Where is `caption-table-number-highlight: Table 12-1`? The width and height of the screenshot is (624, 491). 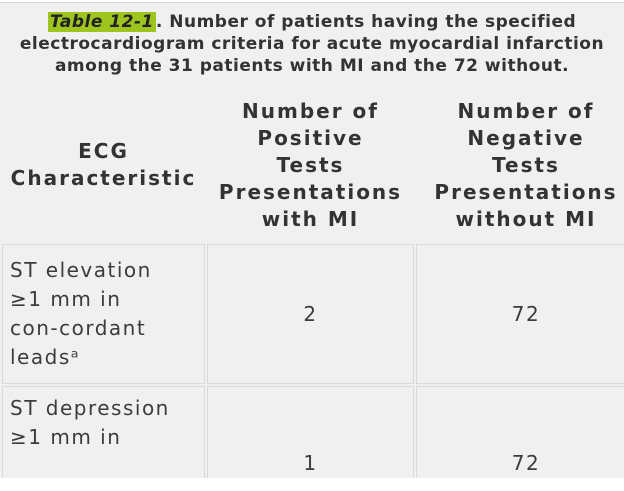 caption-table-number-highlight: Table 12-1 is located at coordinates (101, 22).